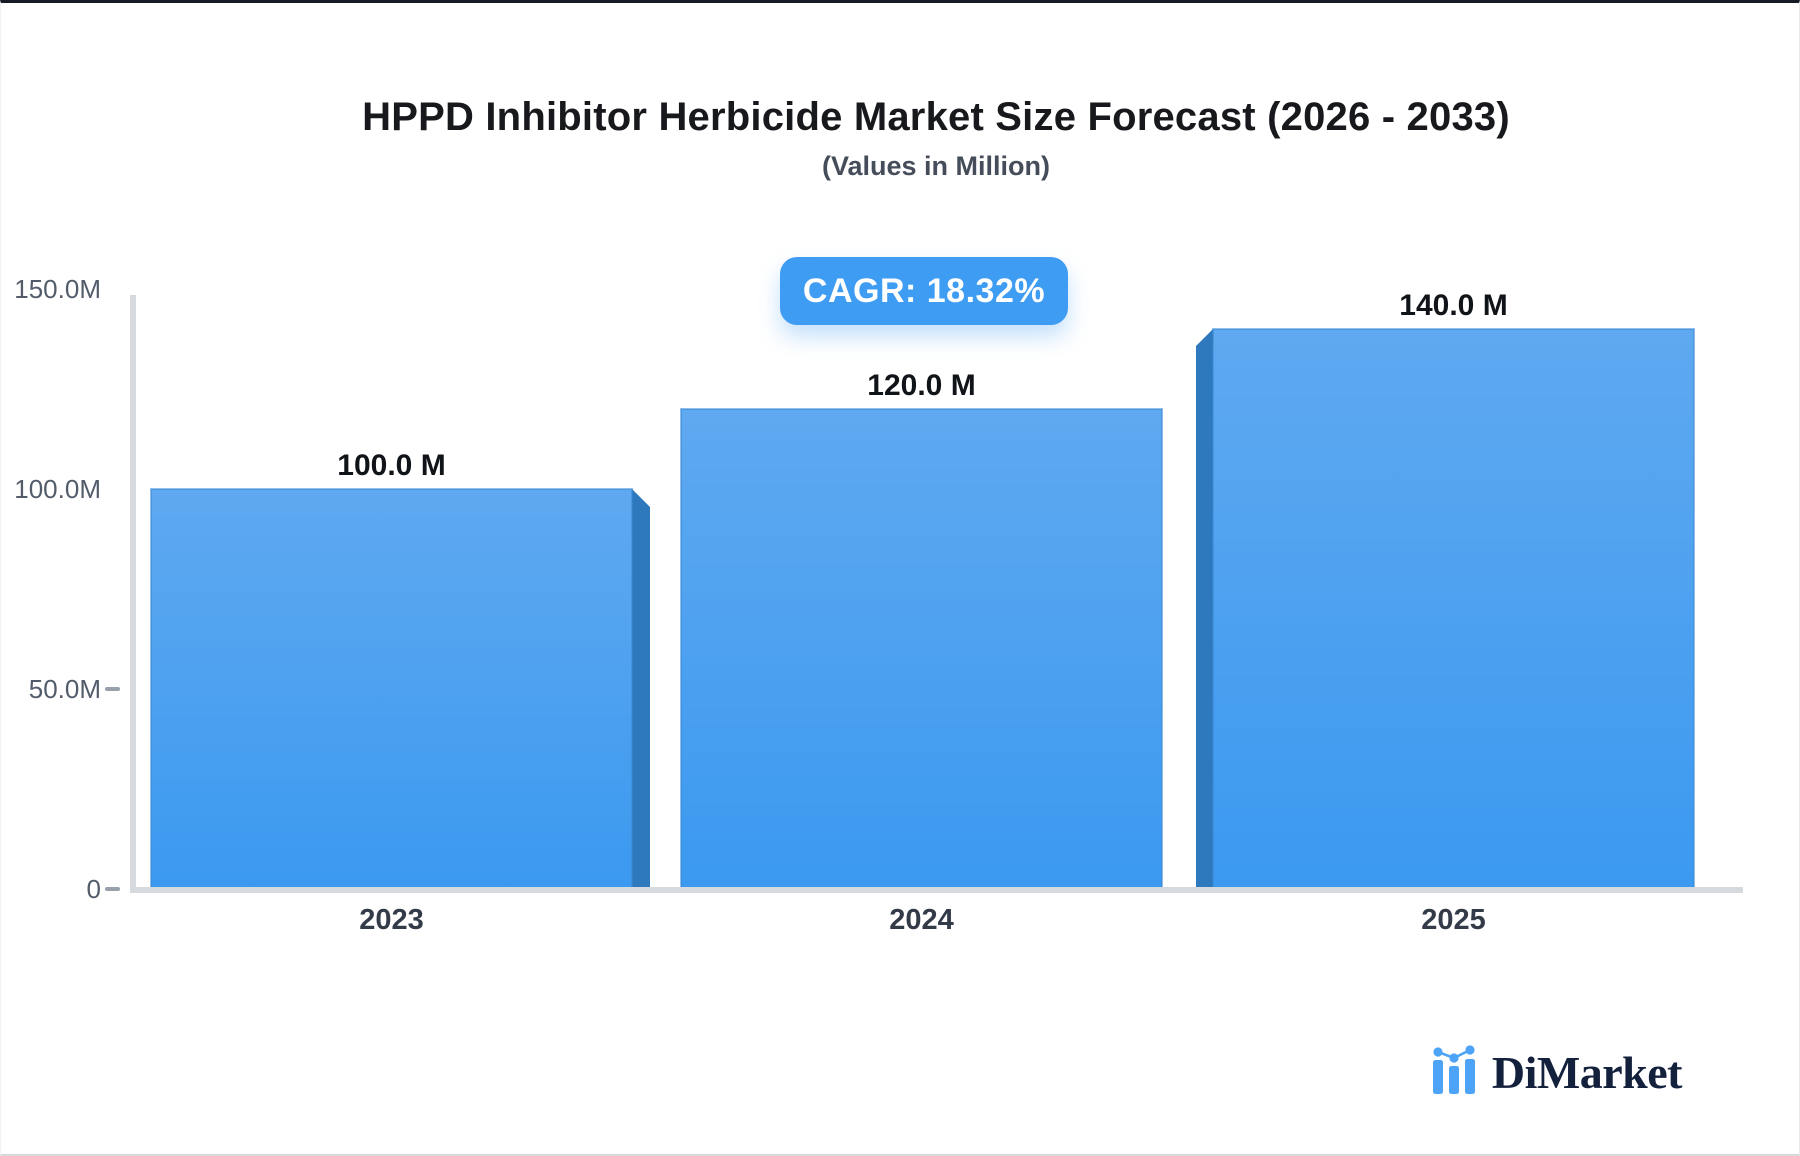 Image resolution: width=1800 pixels, height=1156 pixels. I want to click on x-axis-line, so click(936, 890).